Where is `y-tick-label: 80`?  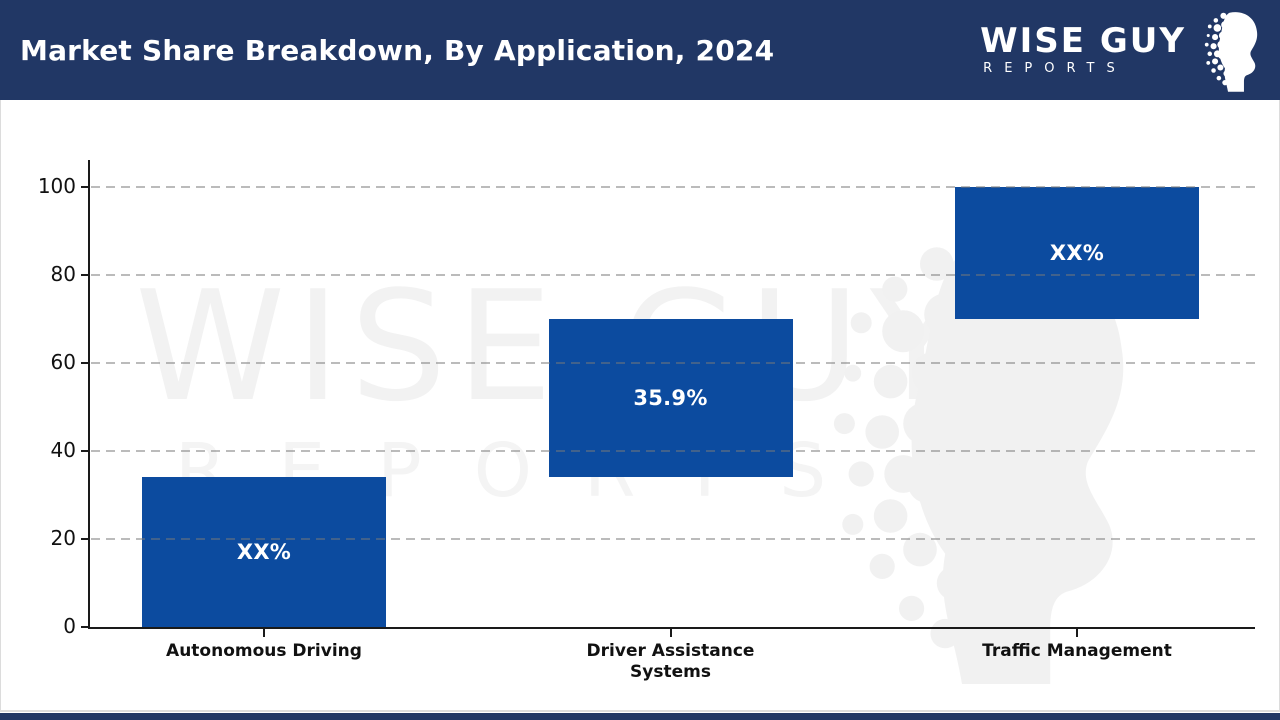
y-tick-label: 80 is located at coordinates (63, 274).